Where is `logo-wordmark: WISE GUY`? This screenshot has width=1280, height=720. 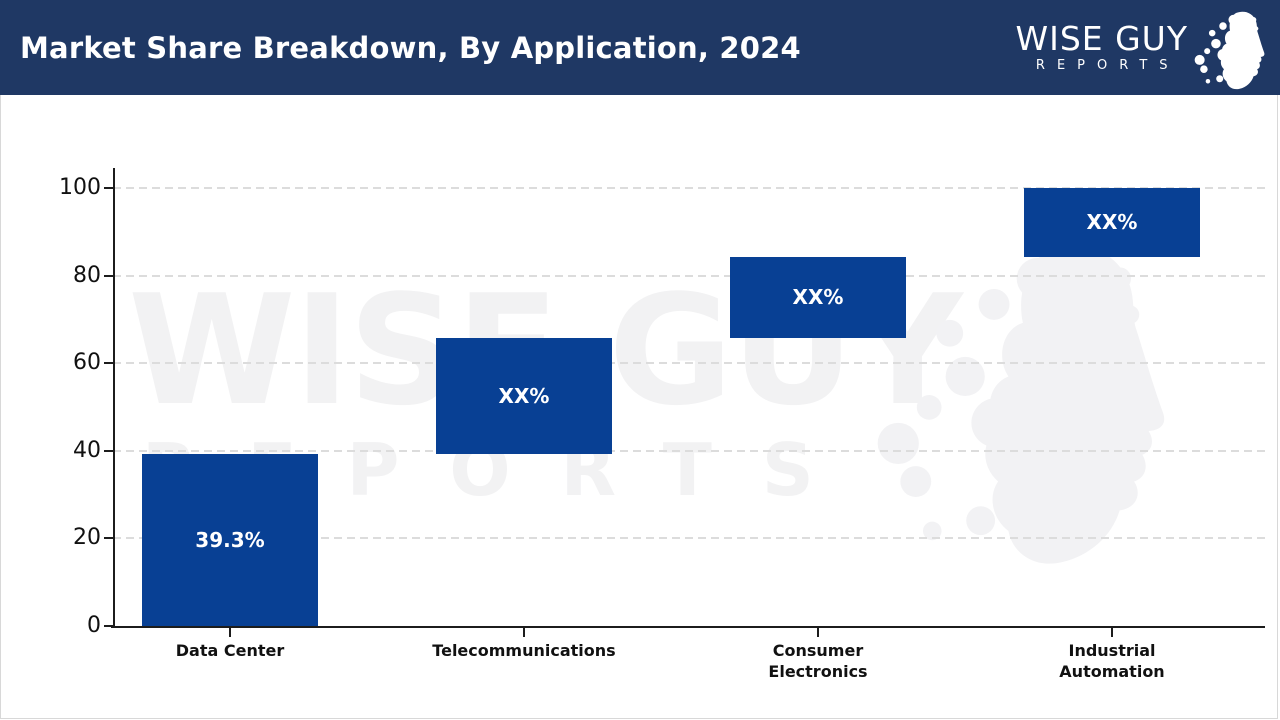 logo-wordmark: WISE GUY is located at coordinates (1101, 38).